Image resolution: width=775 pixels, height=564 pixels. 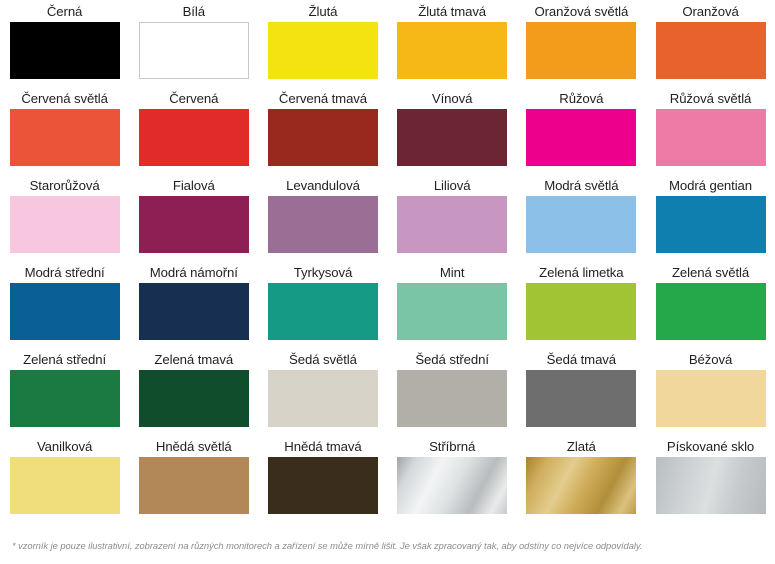 I want to click on swatch-cell: Žlutá tmavá, so click(x=452, y=43).